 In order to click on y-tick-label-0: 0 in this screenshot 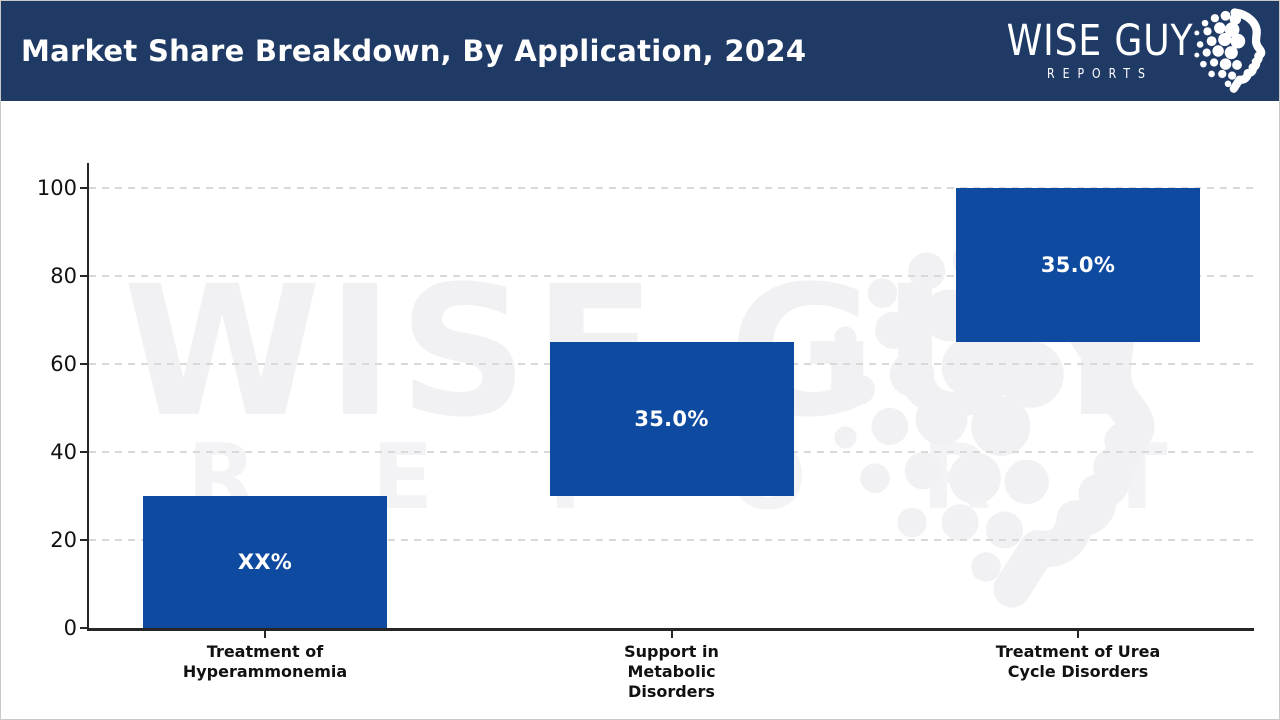, I will do `click(70, 628)`.